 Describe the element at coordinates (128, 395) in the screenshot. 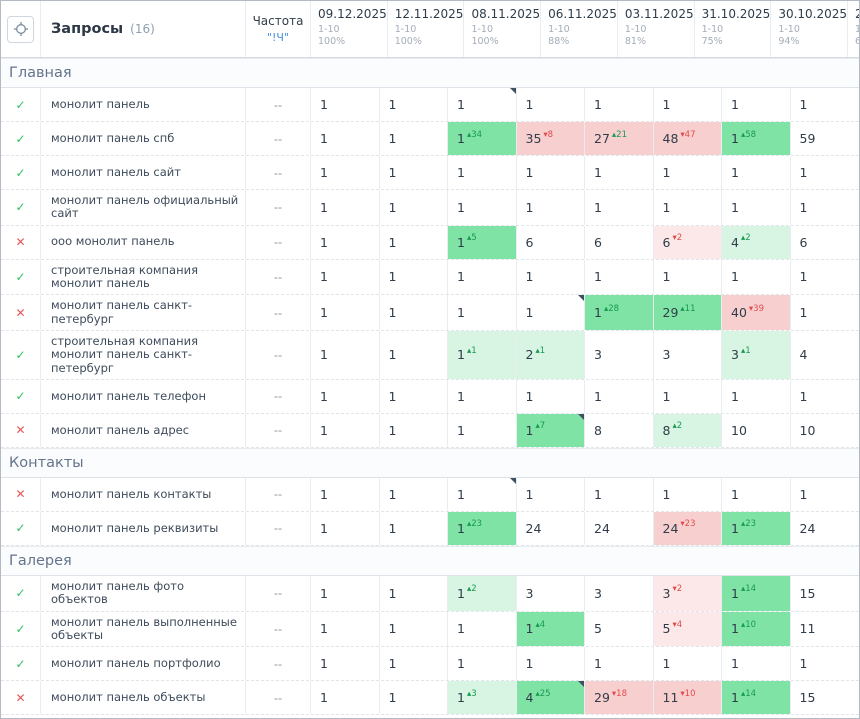

I see `query-label: монолит панель телефон` at that location.